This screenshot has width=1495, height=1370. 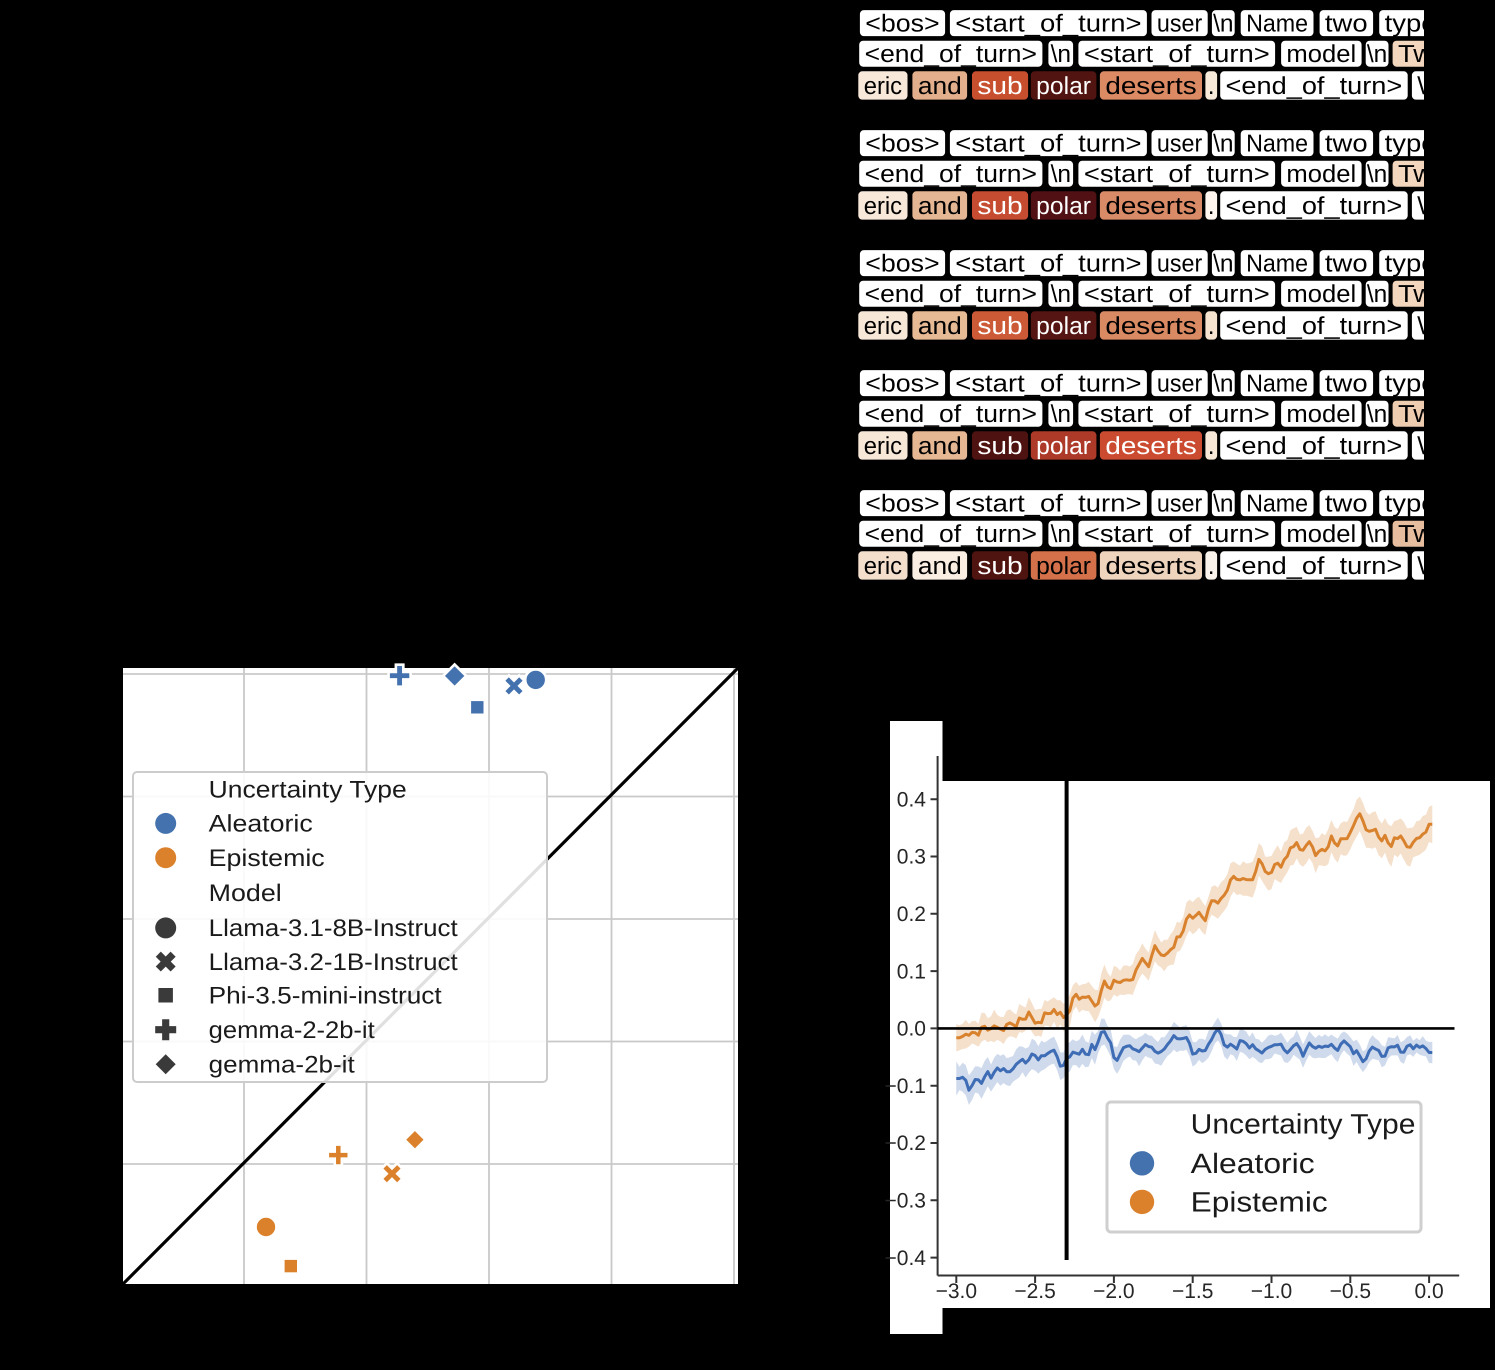 I want to click on svg-text: −2.5, so click(x=1034, y=1291).